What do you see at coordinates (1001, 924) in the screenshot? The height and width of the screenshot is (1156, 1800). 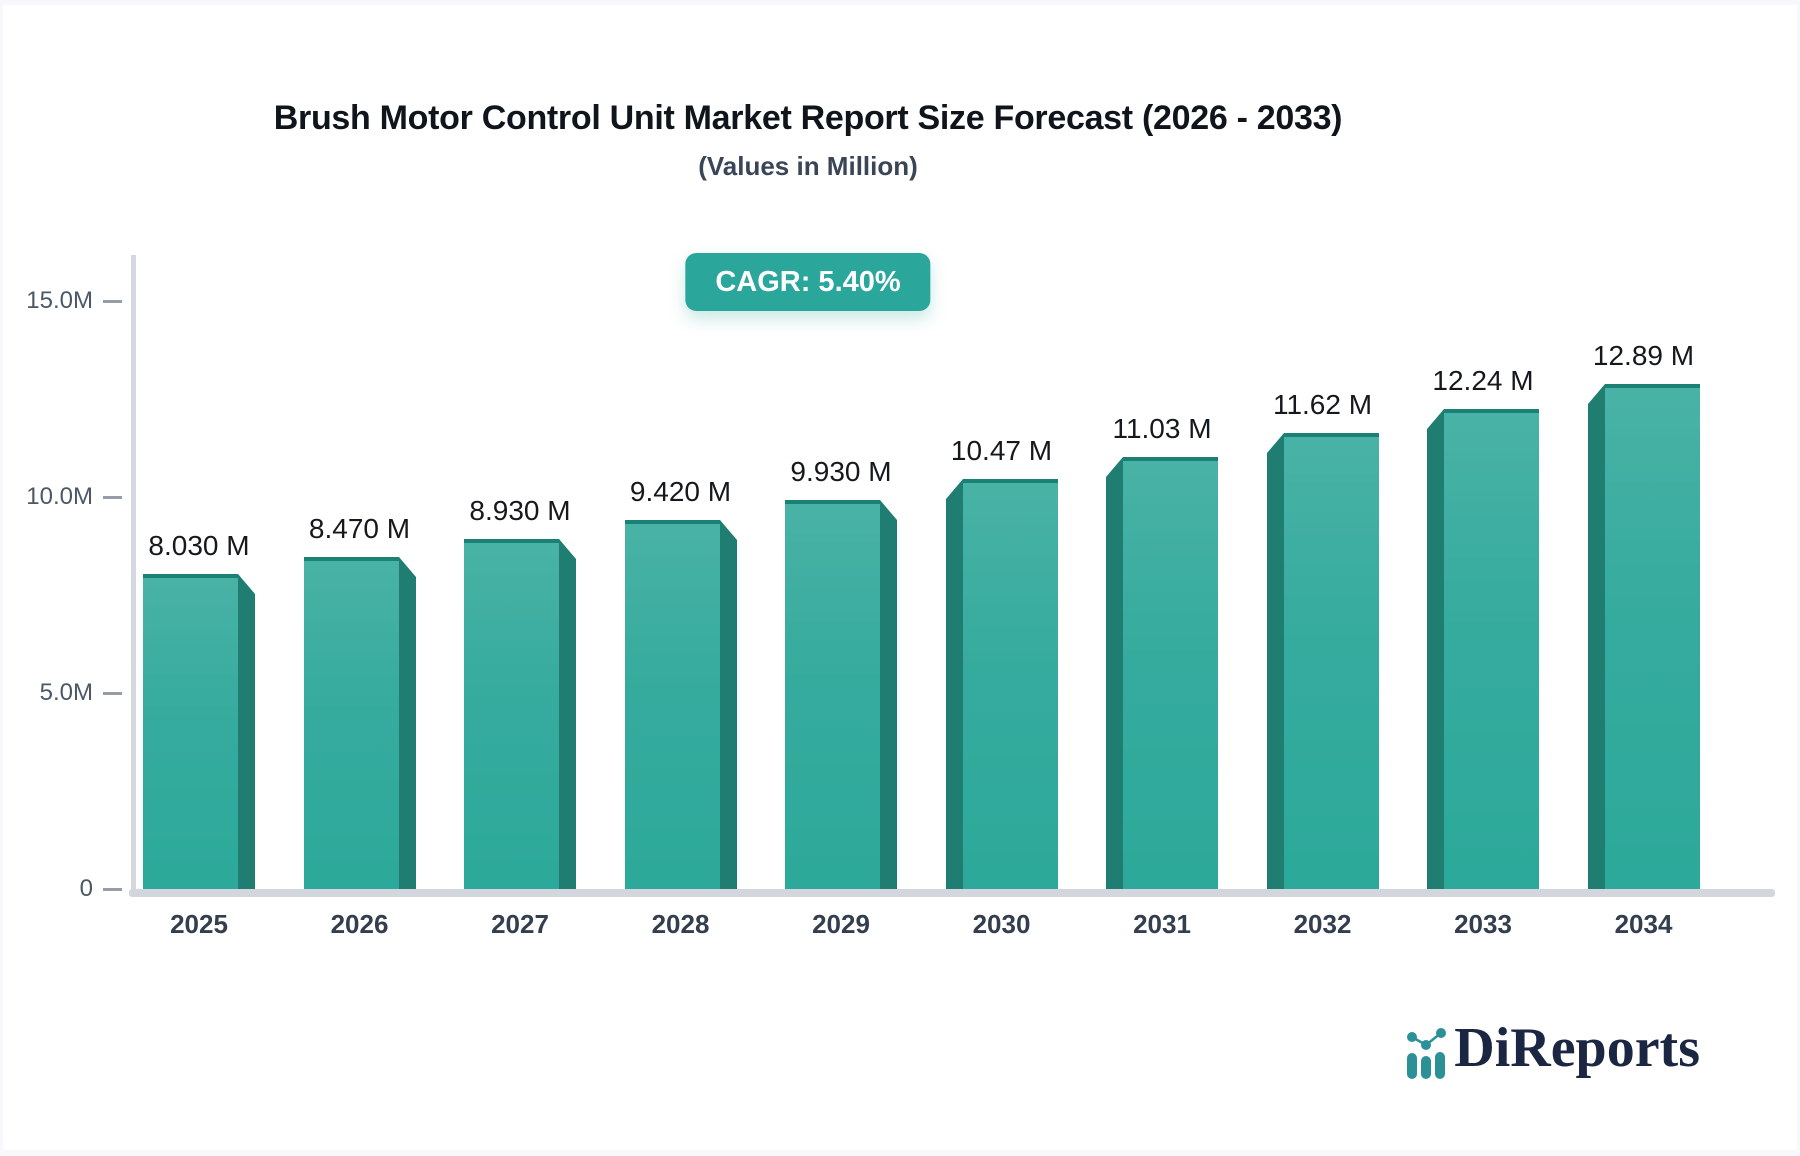 I see `x-axis-label-2030: 2030` at bounding box center [1001, 924].